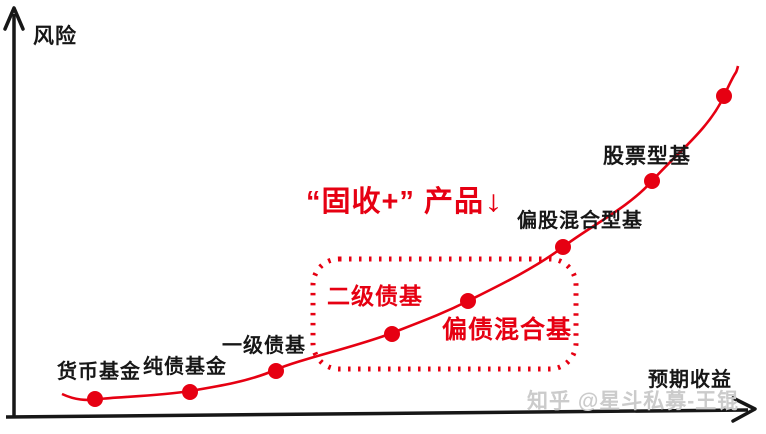  I want to click on data-point-equity-fund, so click(652, 181).